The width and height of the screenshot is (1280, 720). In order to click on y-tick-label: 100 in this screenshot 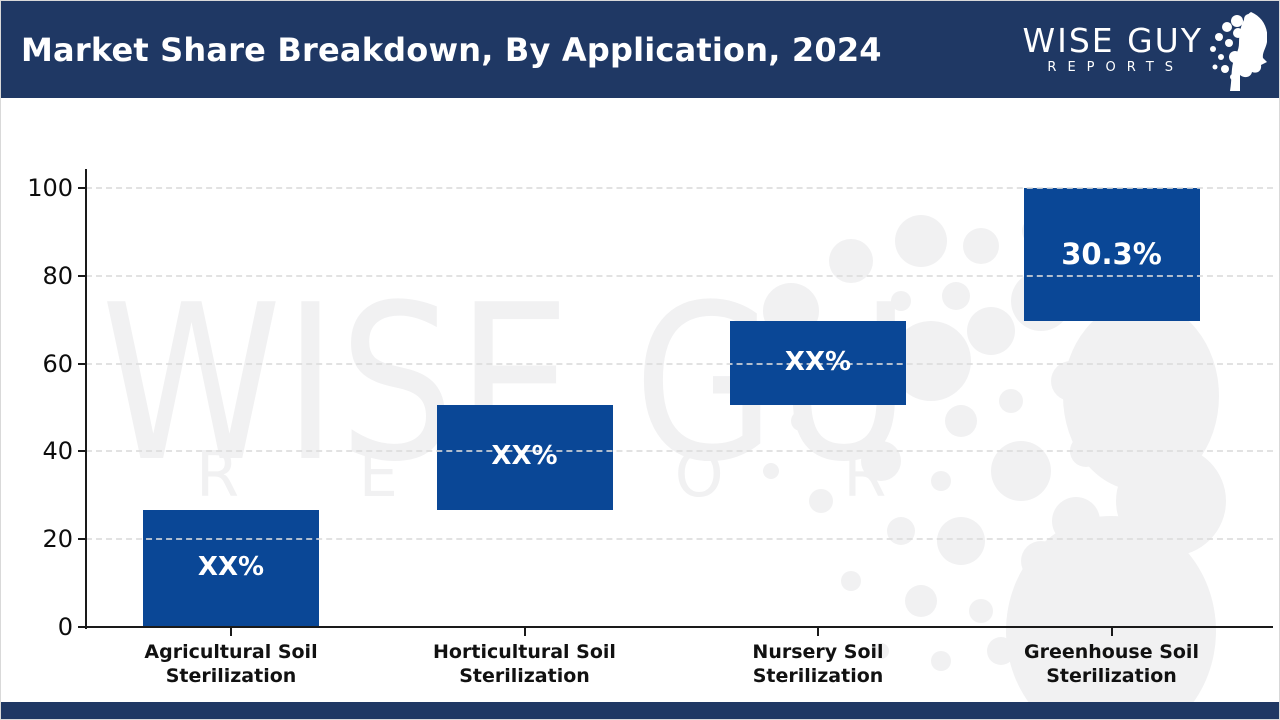, I will do `click(50, 188)`.